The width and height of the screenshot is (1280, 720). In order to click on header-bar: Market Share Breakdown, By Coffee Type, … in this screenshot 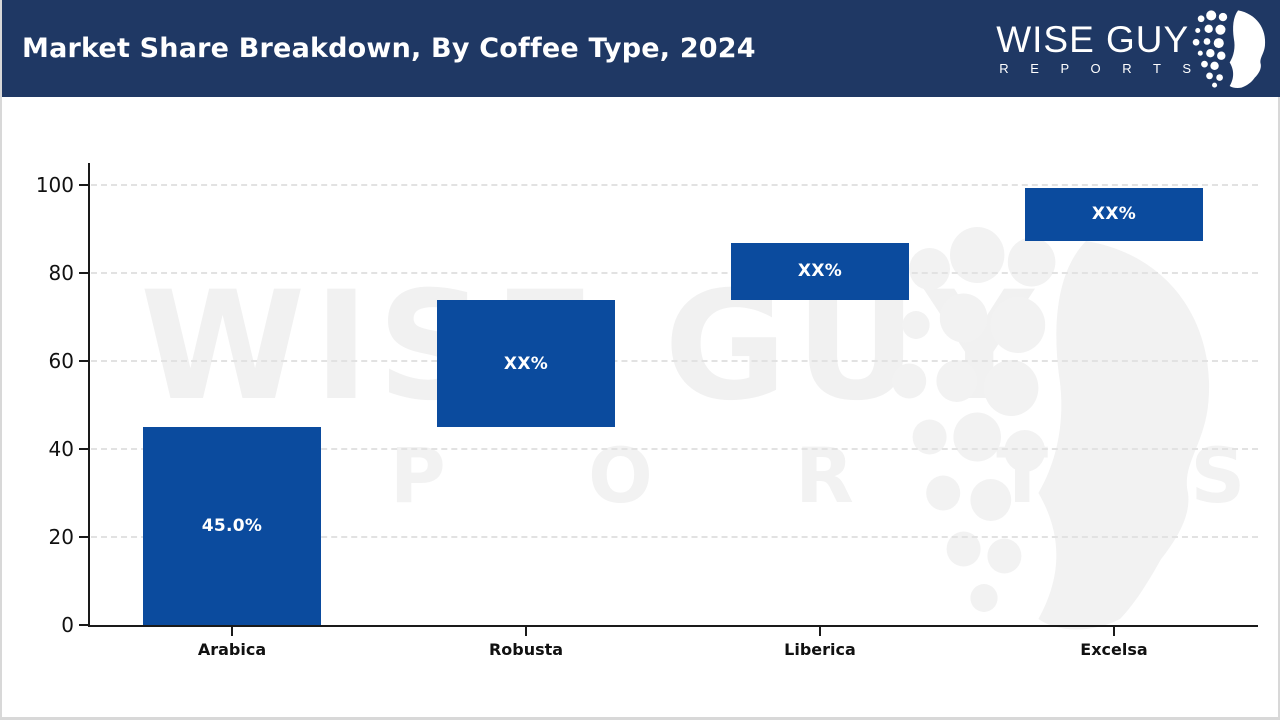, I will do `click(641, 48)`.